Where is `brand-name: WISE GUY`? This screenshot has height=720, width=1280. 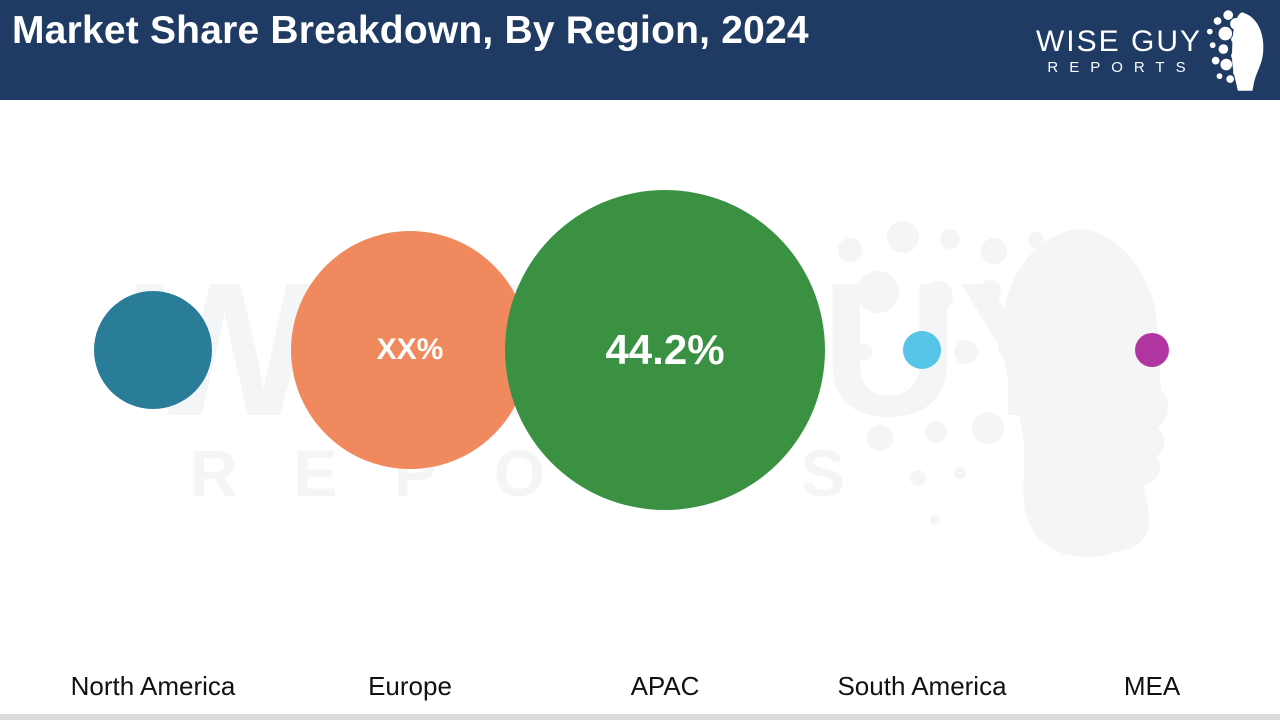 brand-name: WISE GUY is located at coordinates (1118, 41).